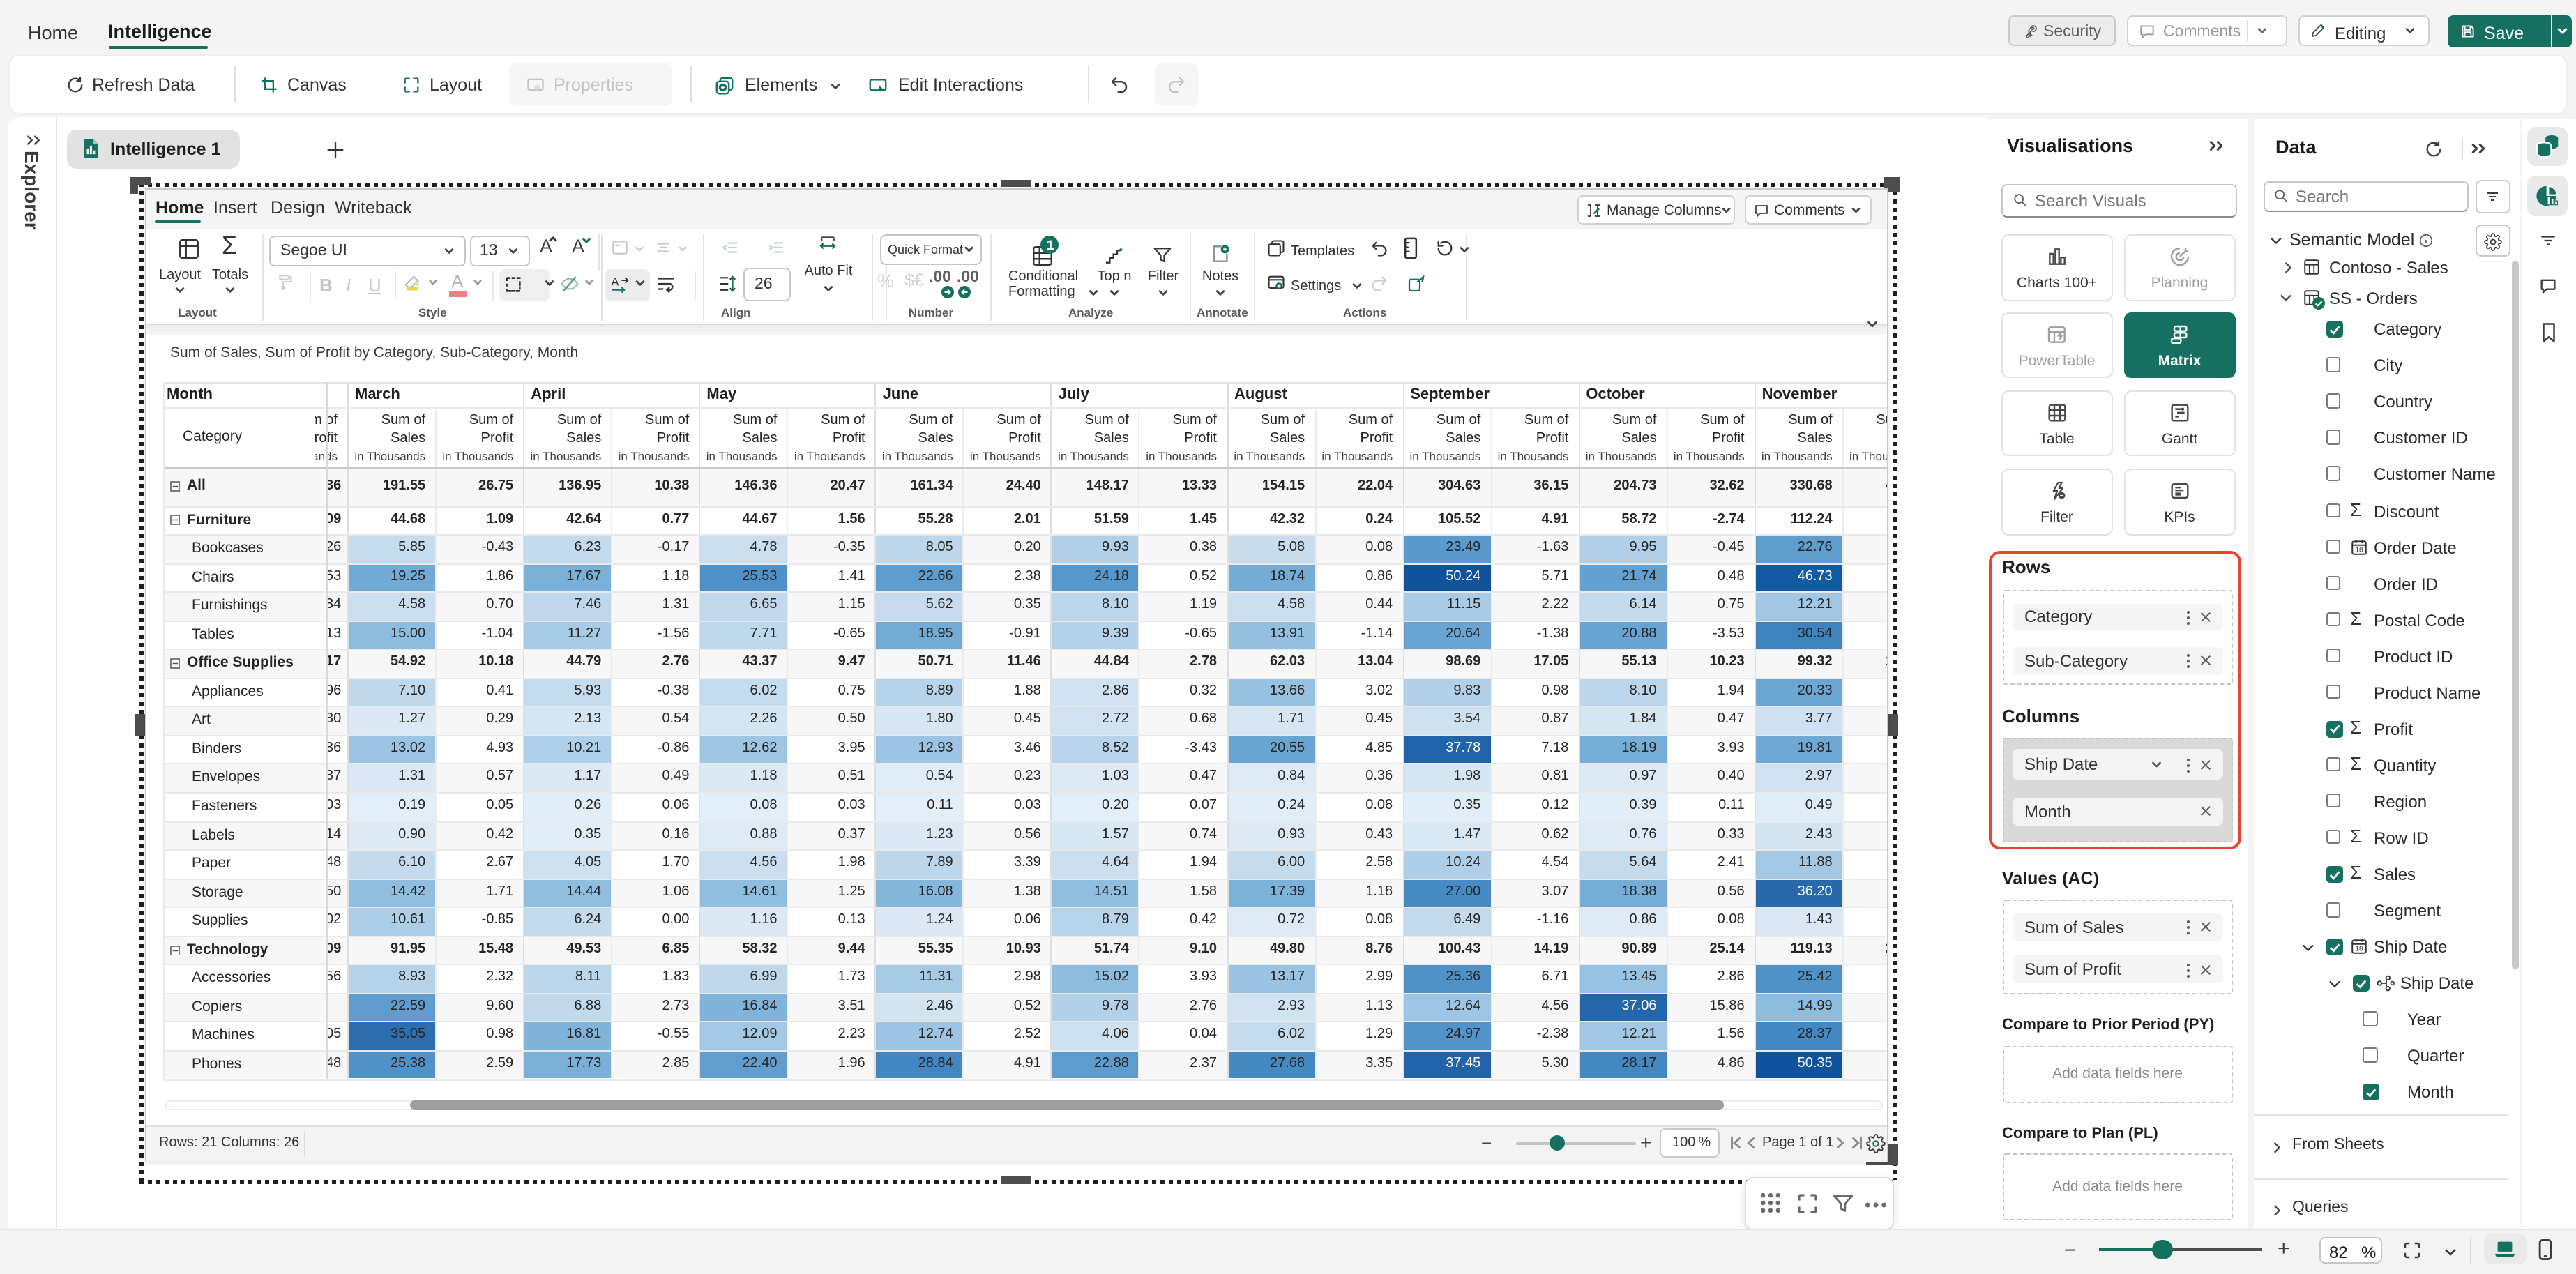 The height and width of the screenshot is (1274, 2576). I want to click on svg-text: A, so click(615, 282).